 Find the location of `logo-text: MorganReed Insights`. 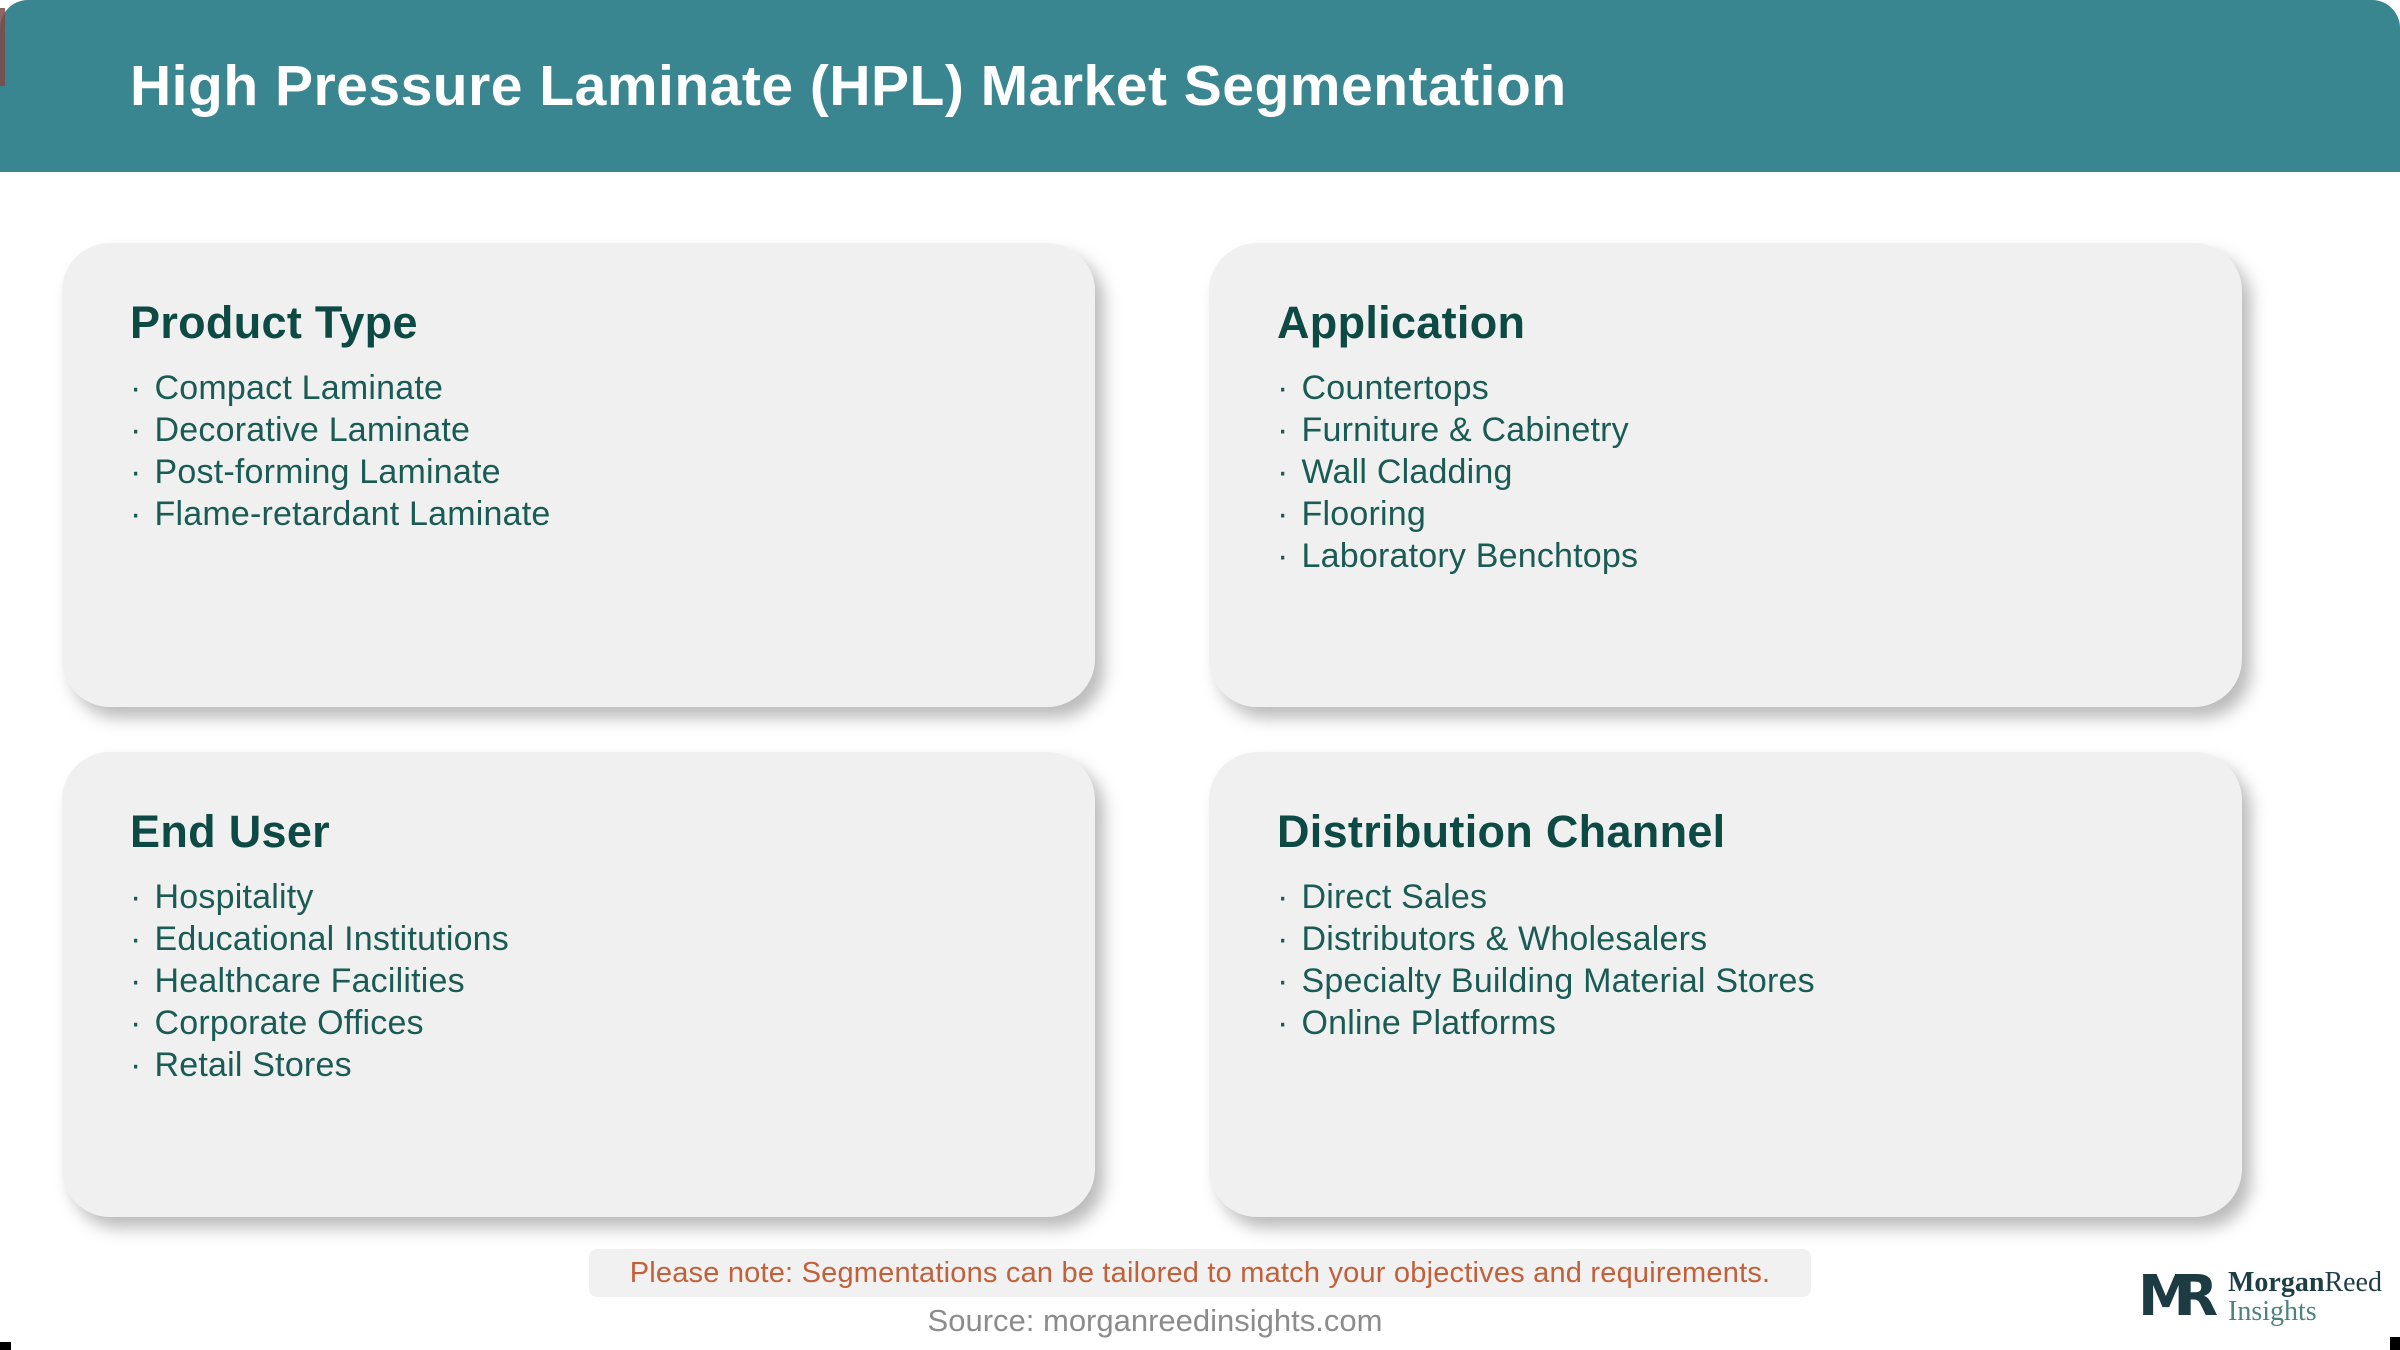

logo-text: MorganReed Insights is located at coordinates (2305, 1297).